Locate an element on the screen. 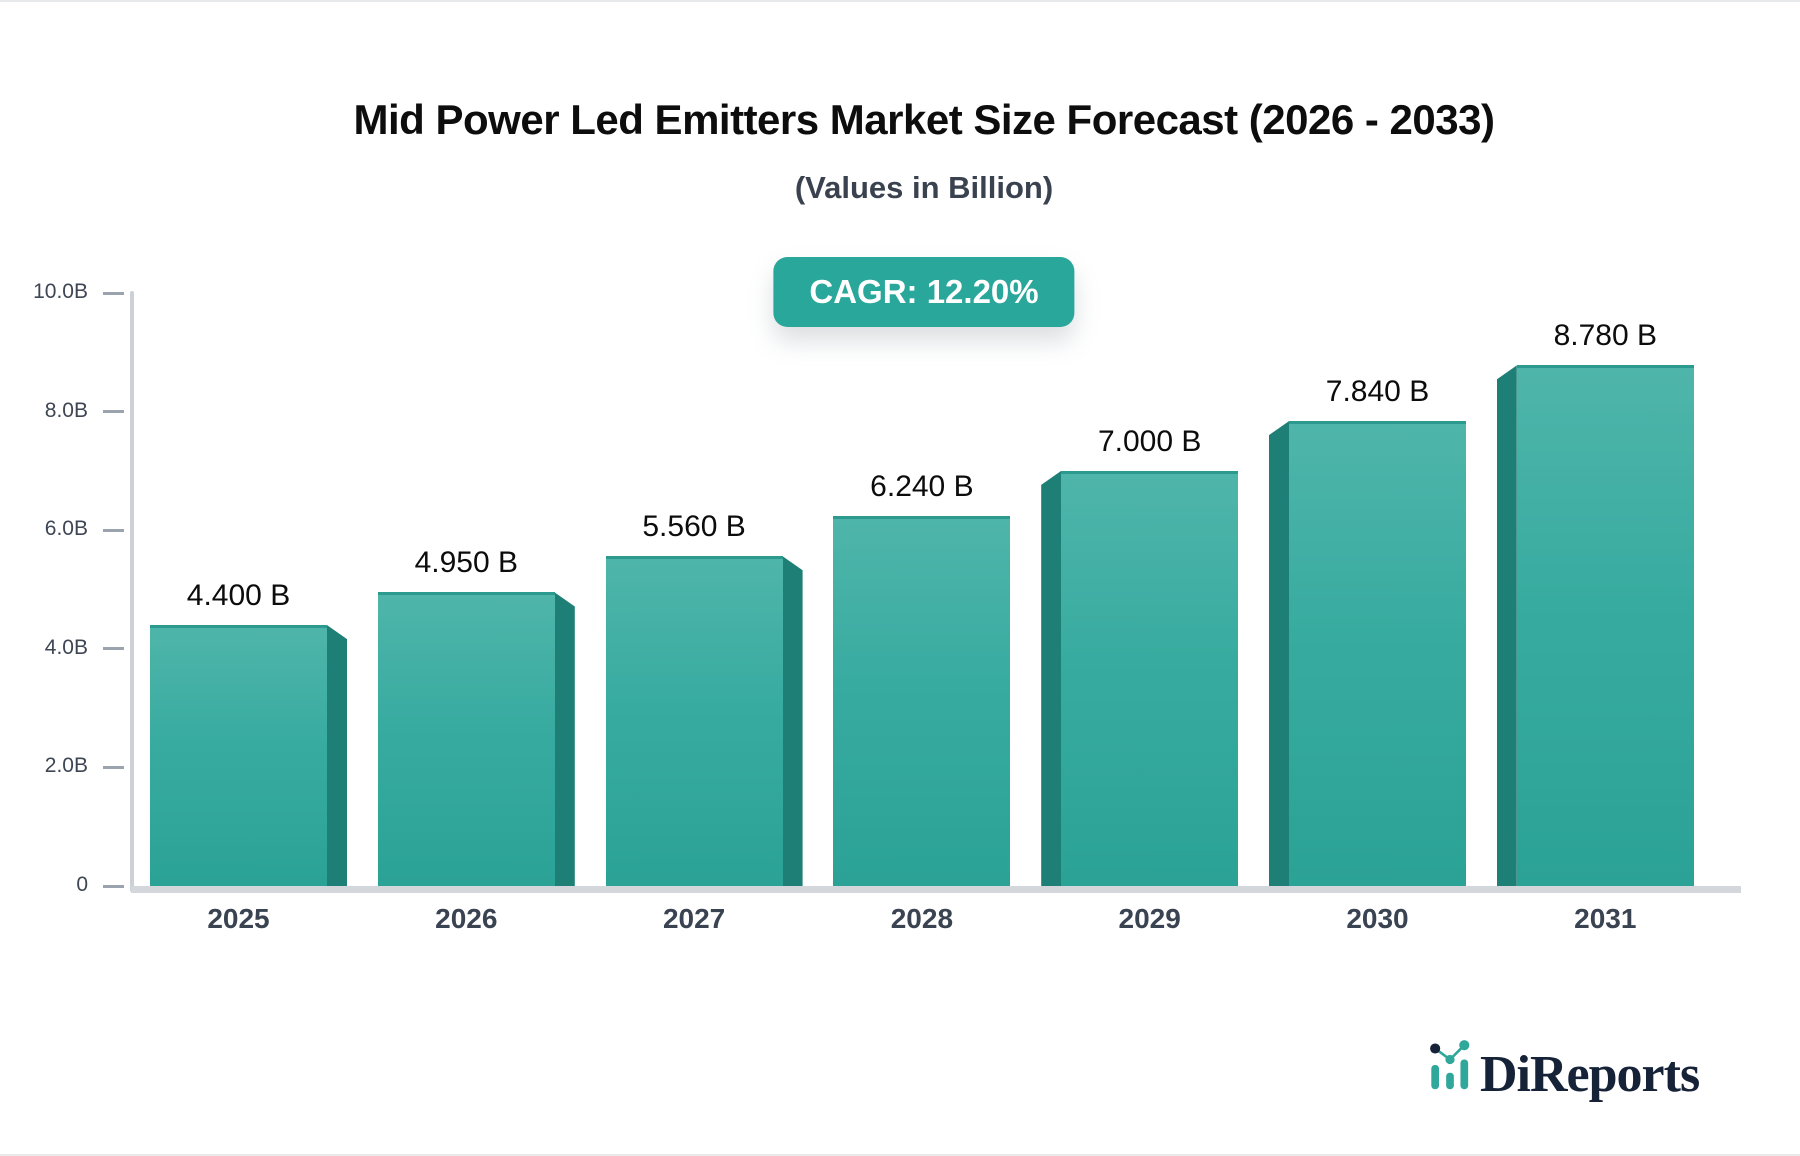 Image resolution: width=1800 pixels, height=1156 pixels. bar-value-label: 7.840 B is located at coordinates (1377, 392).